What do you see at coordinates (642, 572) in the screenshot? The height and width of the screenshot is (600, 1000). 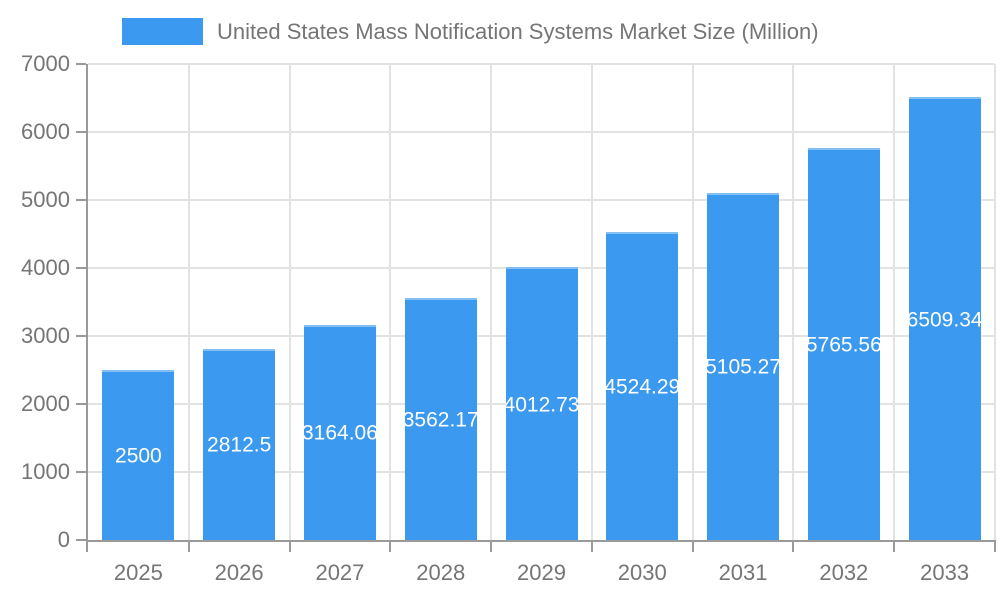 I see `x-tick-label: 2030` at bounding box center [642, 572].